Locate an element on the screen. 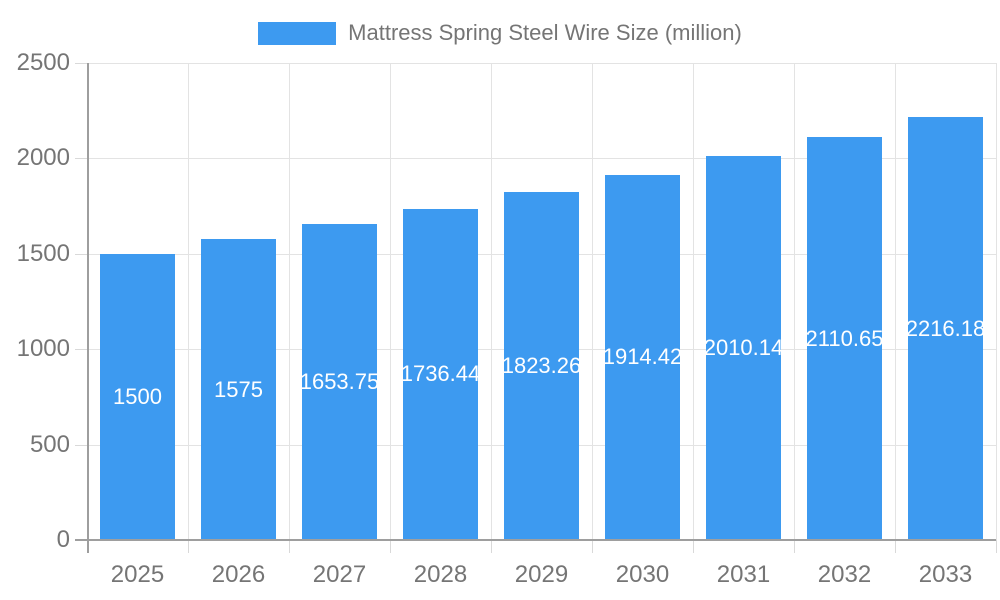 This screenshot has width=1000, height=600. x-axis-tick-label: 2025 is located at coordinates (137, 574).